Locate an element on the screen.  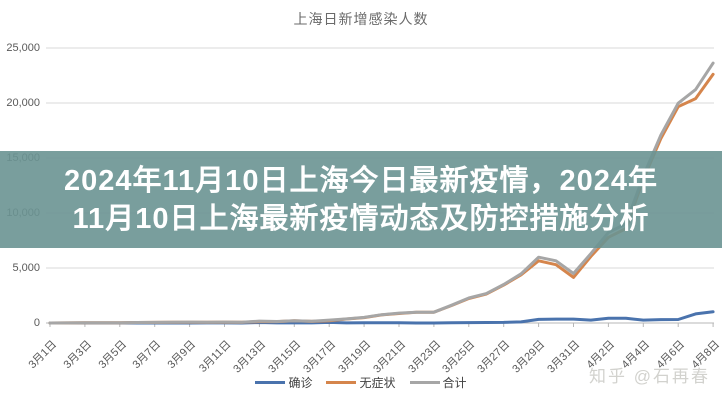
legend-label: 合计 is located at coordinates (454, 382).